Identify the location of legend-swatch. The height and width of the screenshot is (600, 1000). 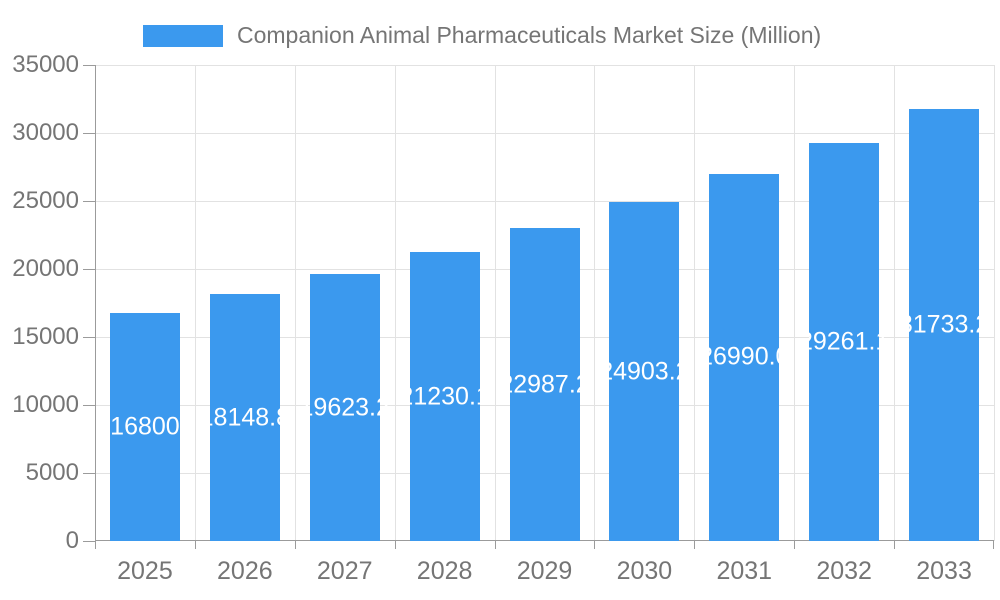
(183, 35).